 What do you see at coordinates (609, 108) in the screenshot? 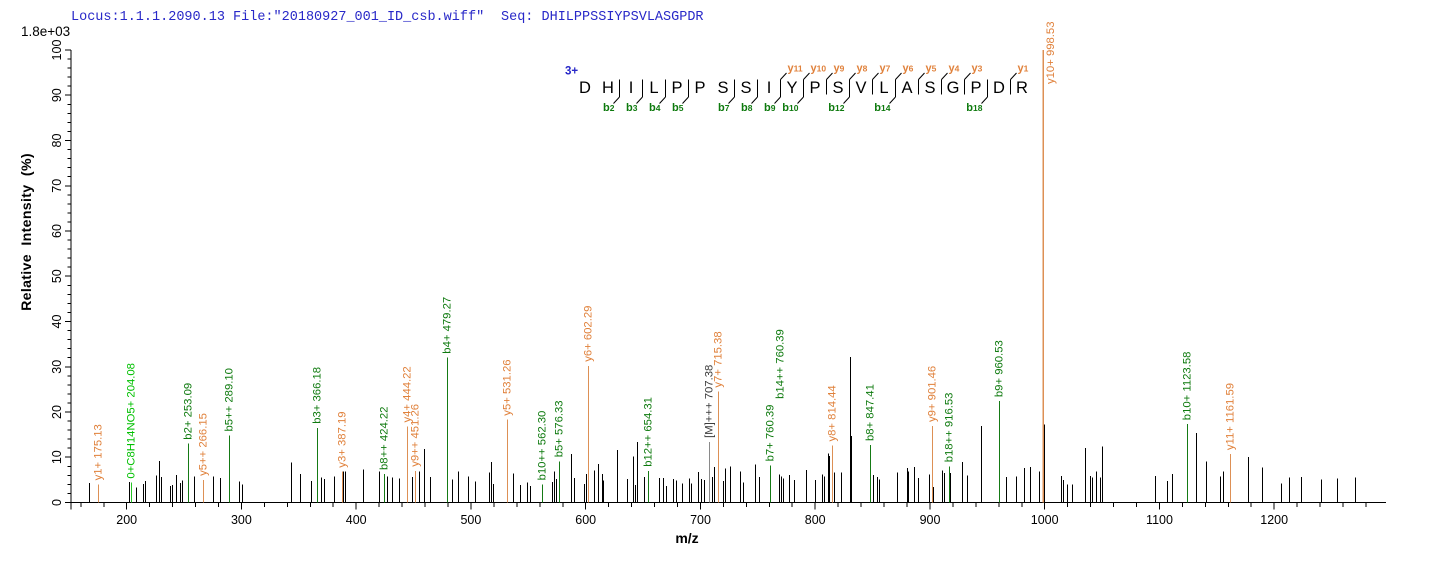
I see `svg-text: b2` at bounding box center [609, 108].